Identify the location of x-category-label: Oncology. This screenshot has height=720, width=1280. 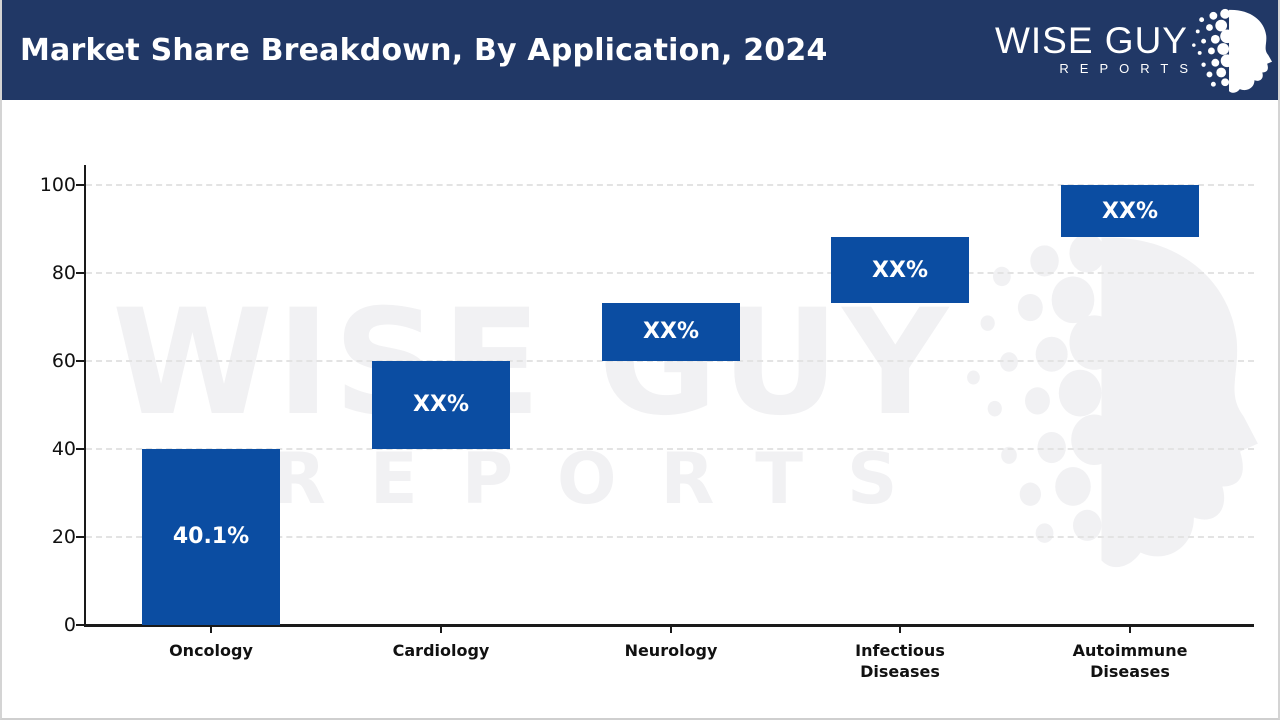
(211, 650).